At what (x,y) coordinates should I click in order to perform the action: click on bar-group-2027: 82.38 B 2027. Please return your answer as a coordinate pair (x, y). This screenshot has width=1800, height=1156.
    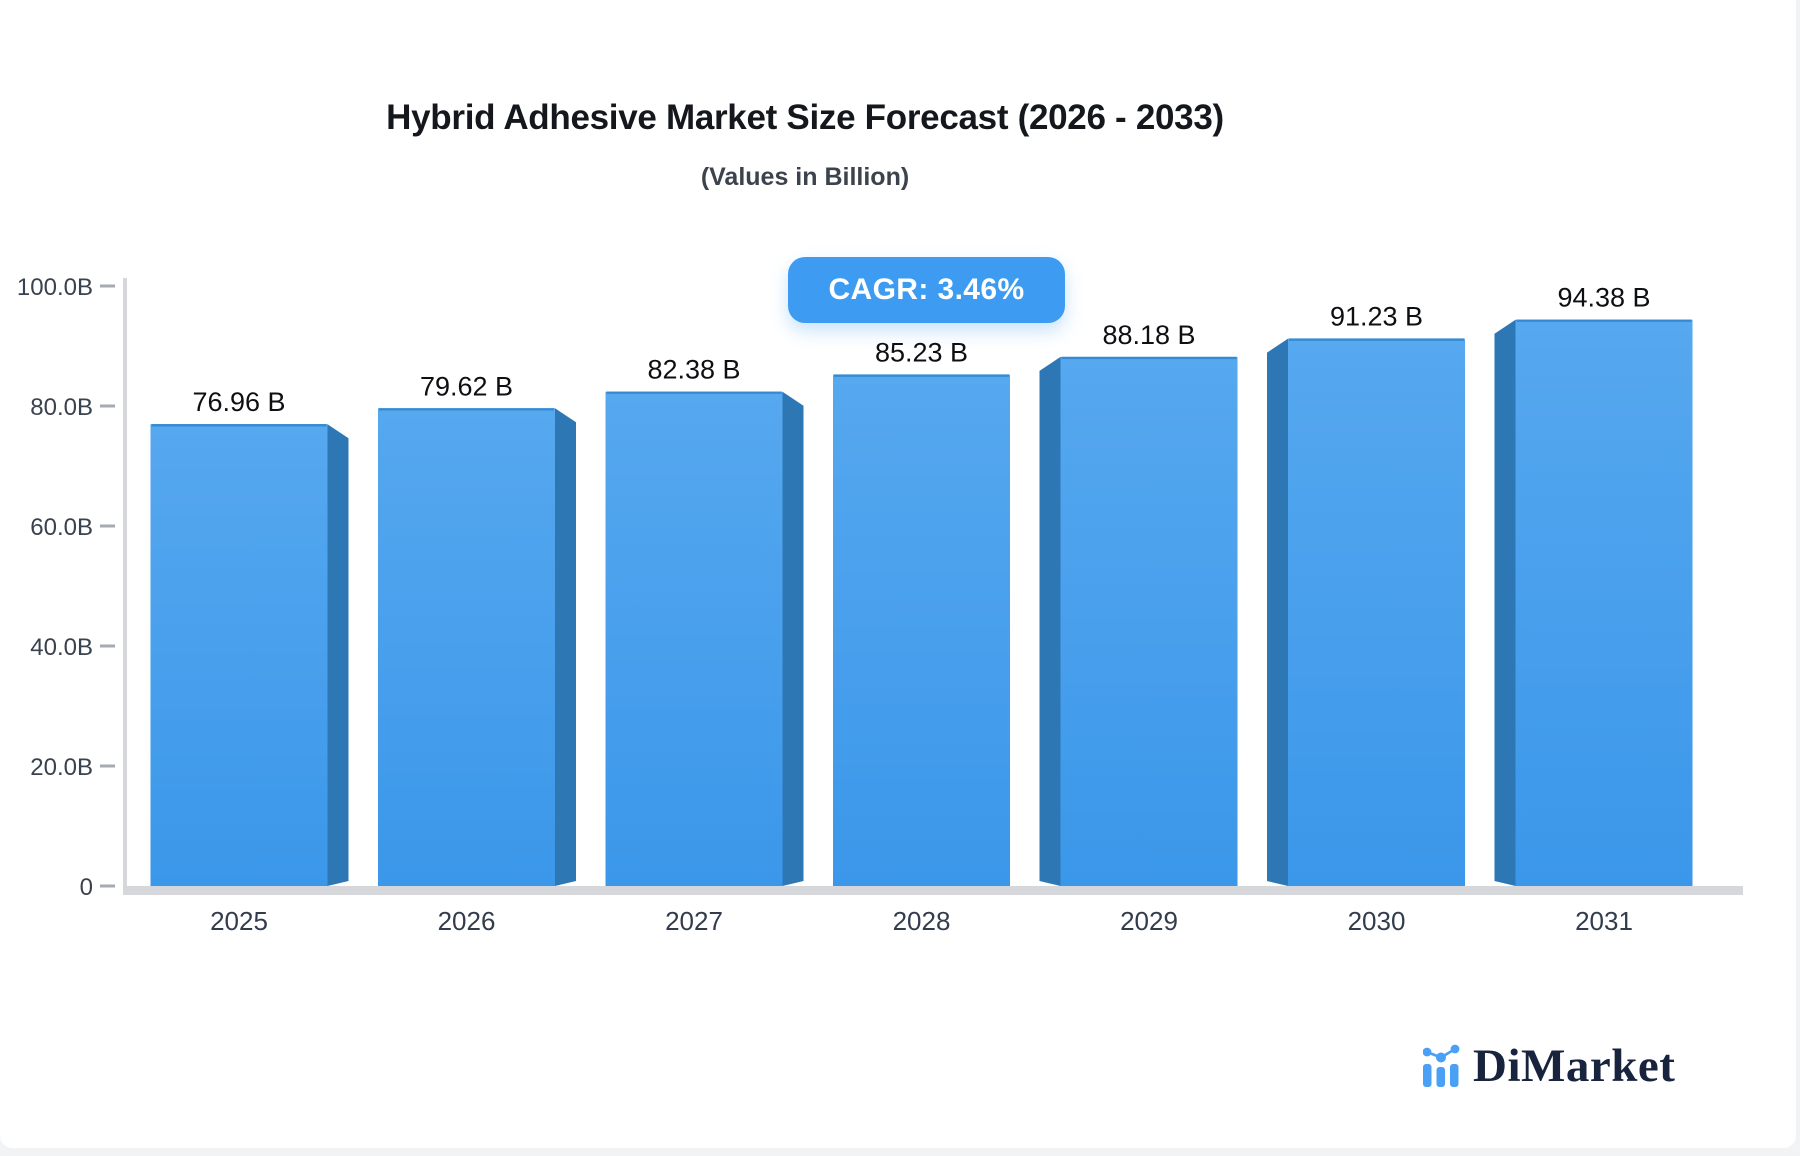
    Looking at the image, I should click on (704, 645).